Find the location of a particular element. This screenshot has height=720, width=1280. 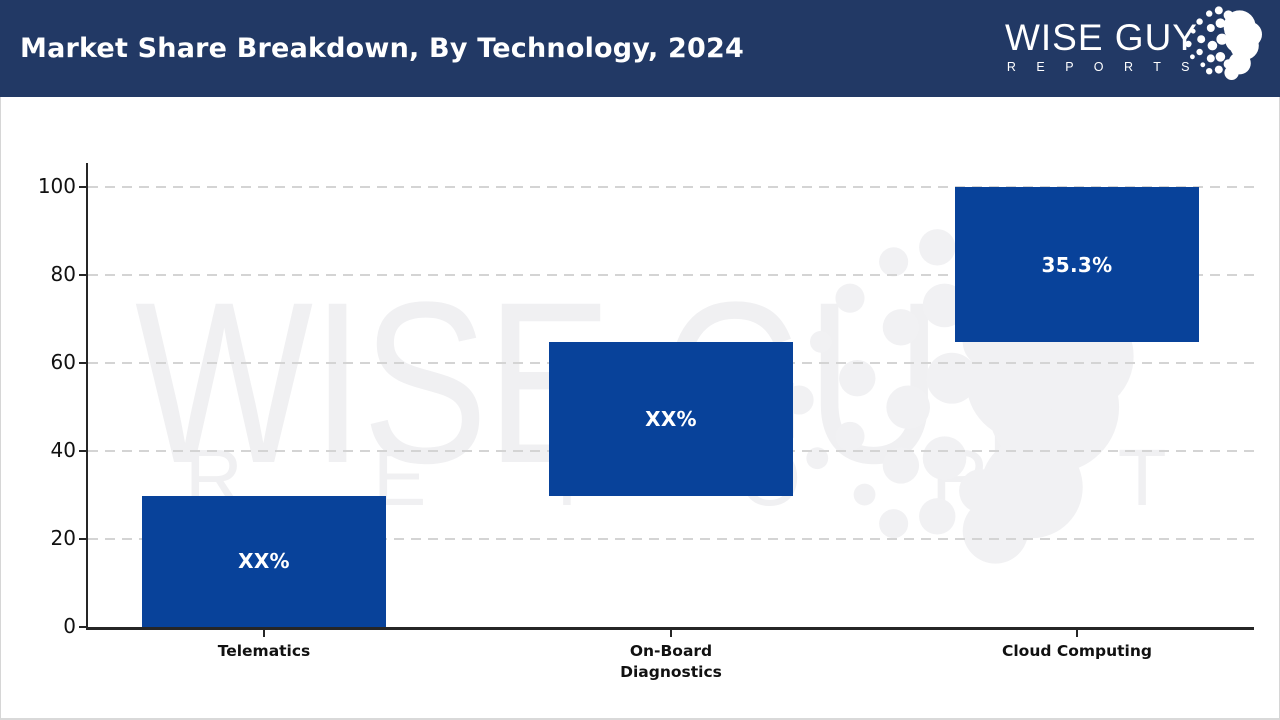

category-label-1: Telematics is located at coordinates (264, 651).